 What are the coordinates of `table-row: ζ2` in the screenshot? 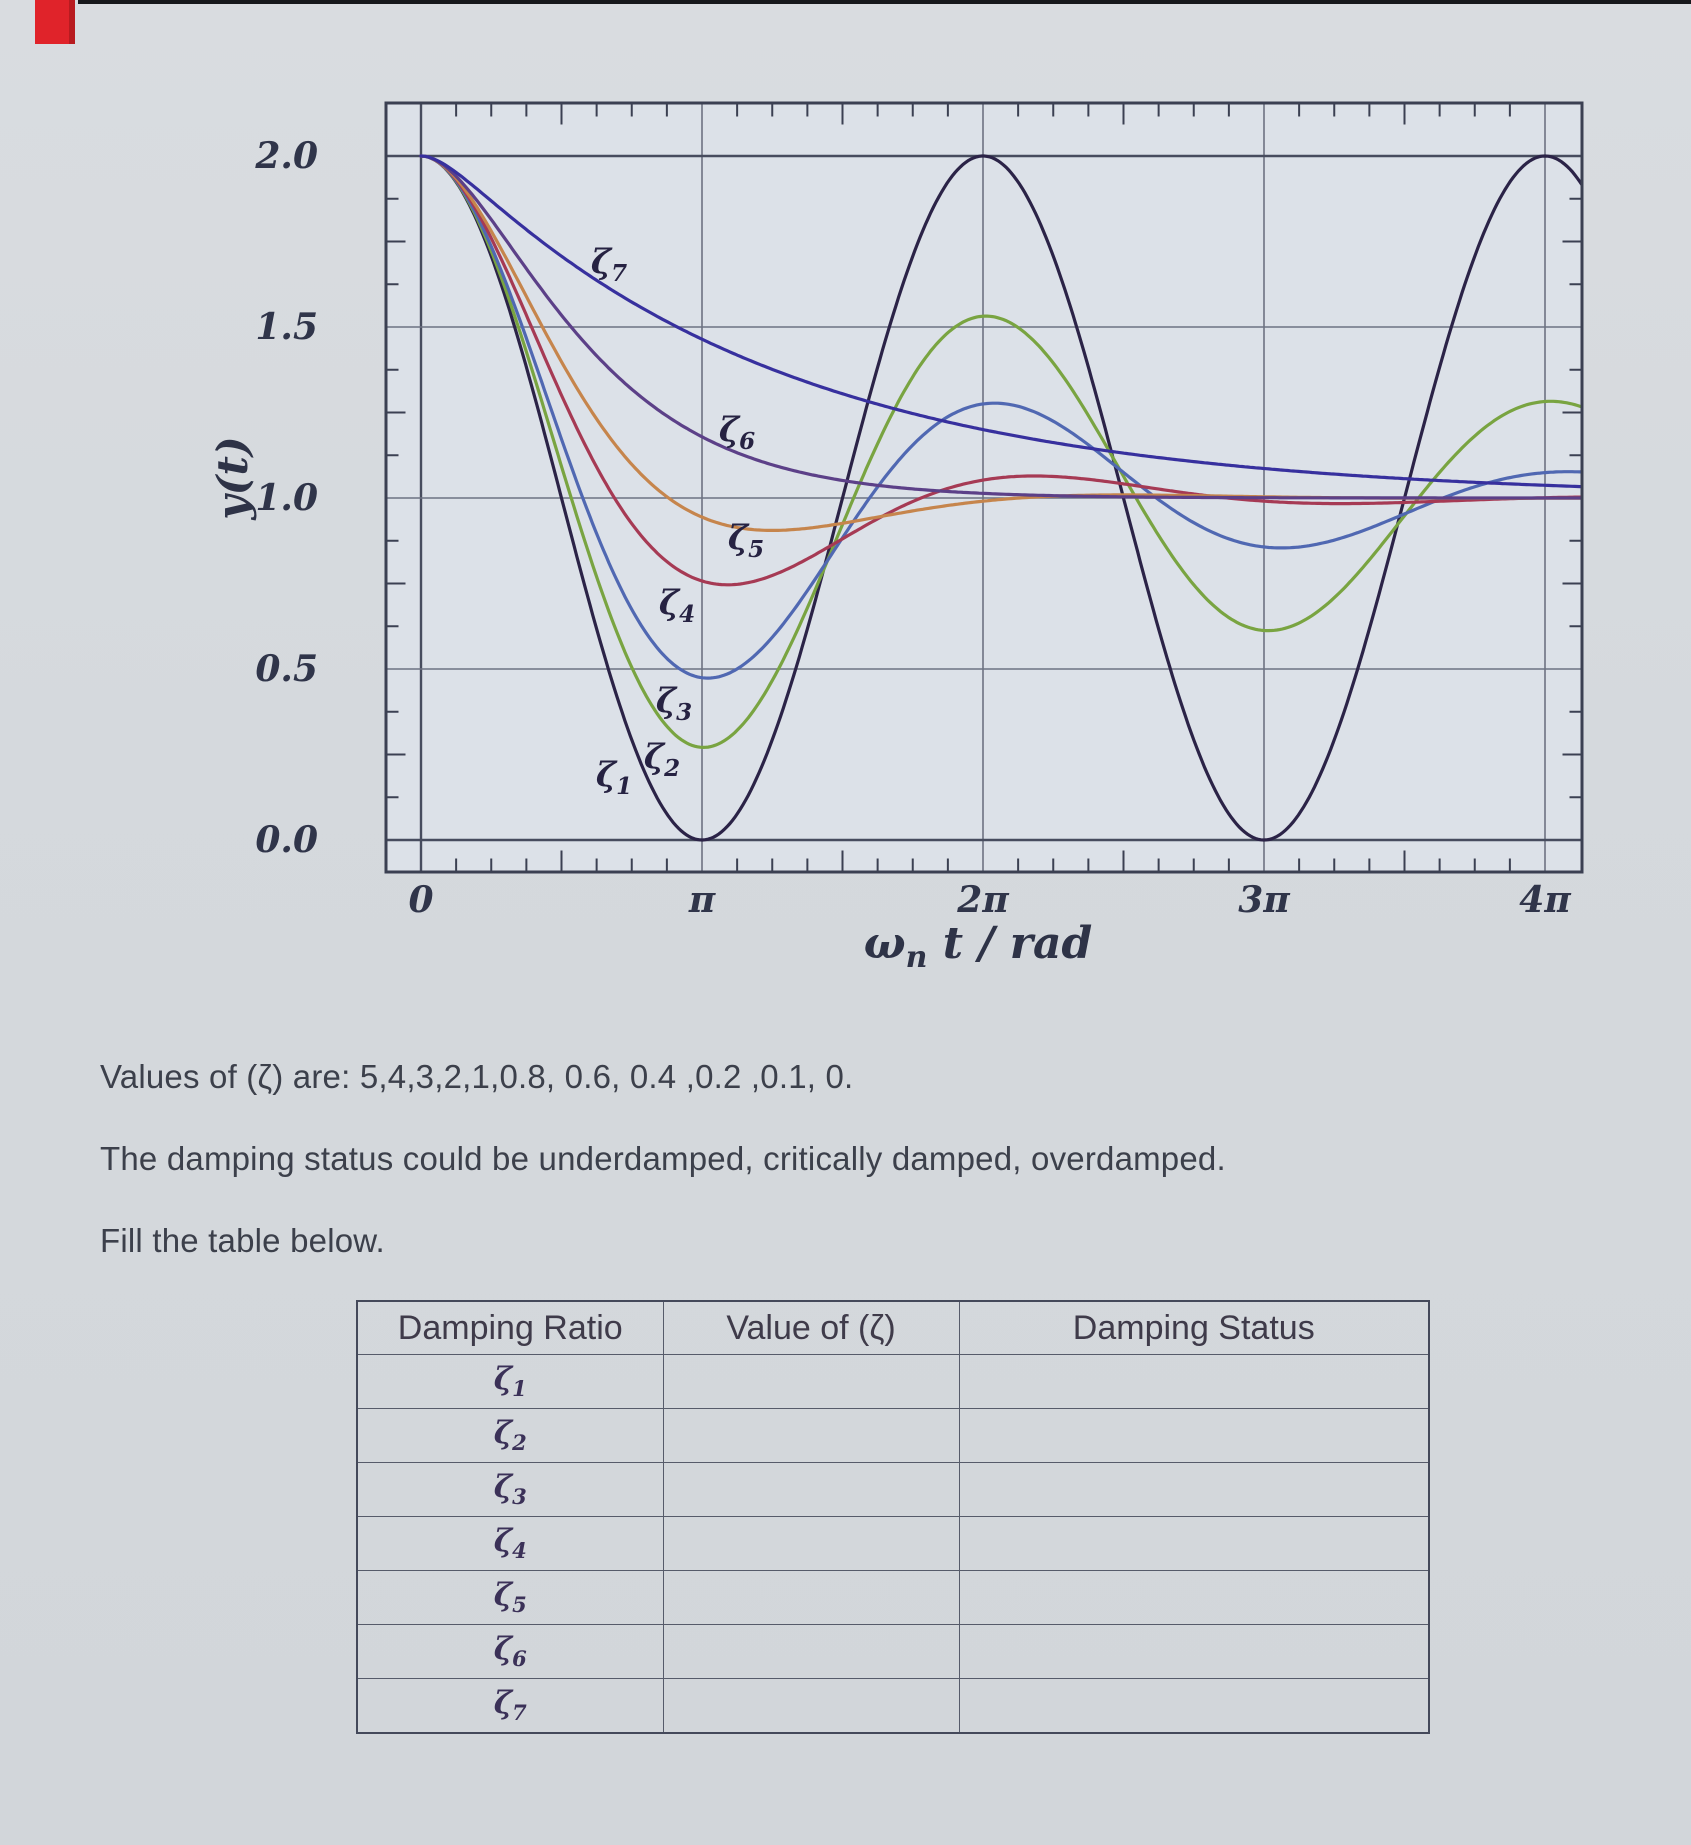 It's located at (893, 1435).